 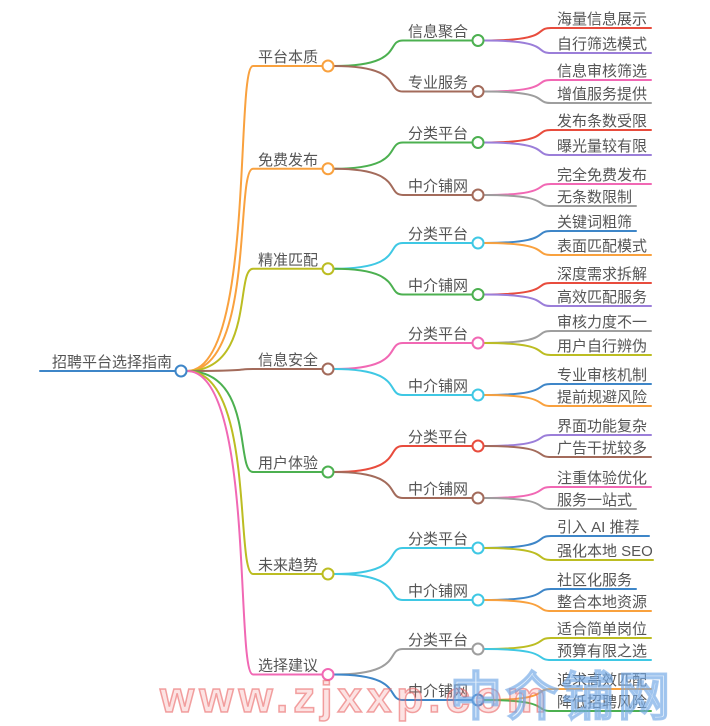 I want to click on leaf-label: 自行筛选模式, so click(x=602, y=44).